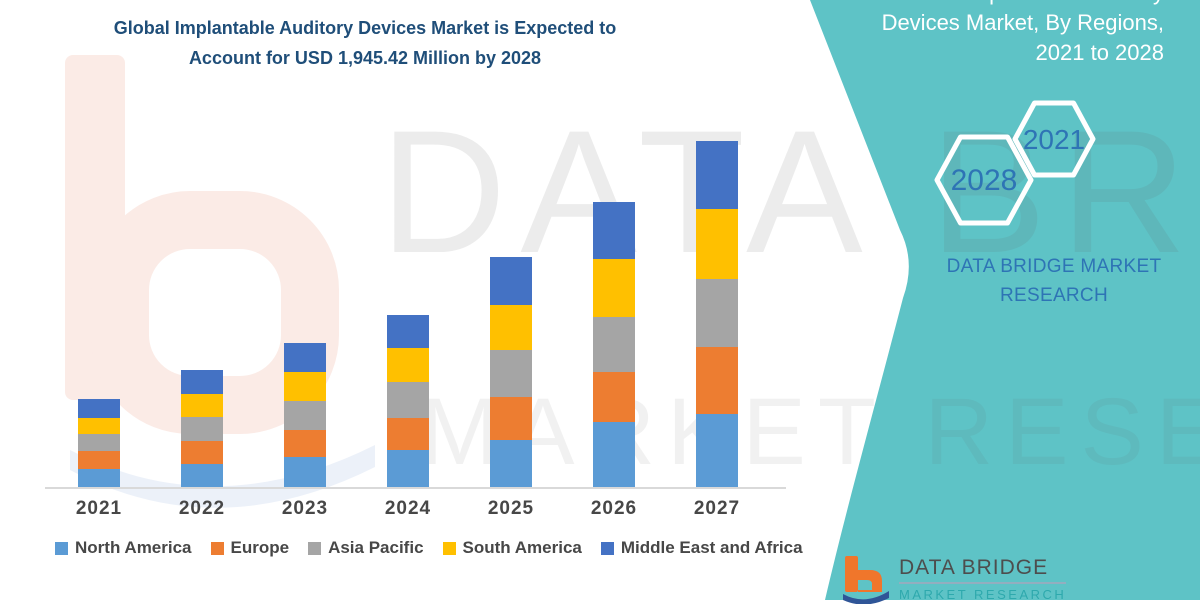 The image size is (1200, 604). Describe the element at coordinates (305, 508) in the screenshot. I see `x-axis-label-2023: 2023` at that location.